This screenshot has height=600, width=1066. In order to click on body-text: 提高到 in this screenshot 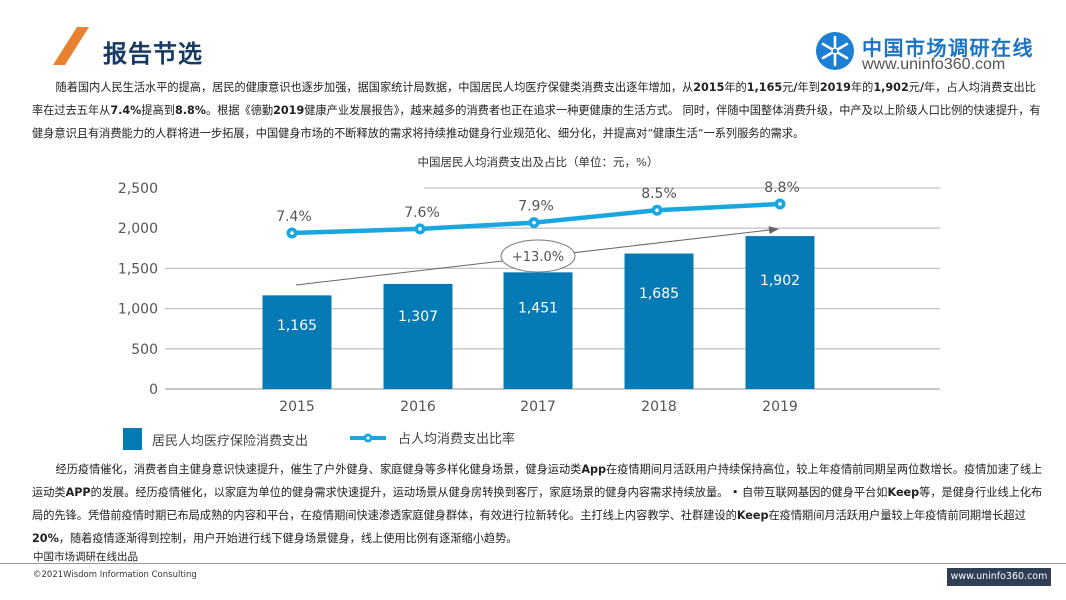, I will do `click(158, 110)`.